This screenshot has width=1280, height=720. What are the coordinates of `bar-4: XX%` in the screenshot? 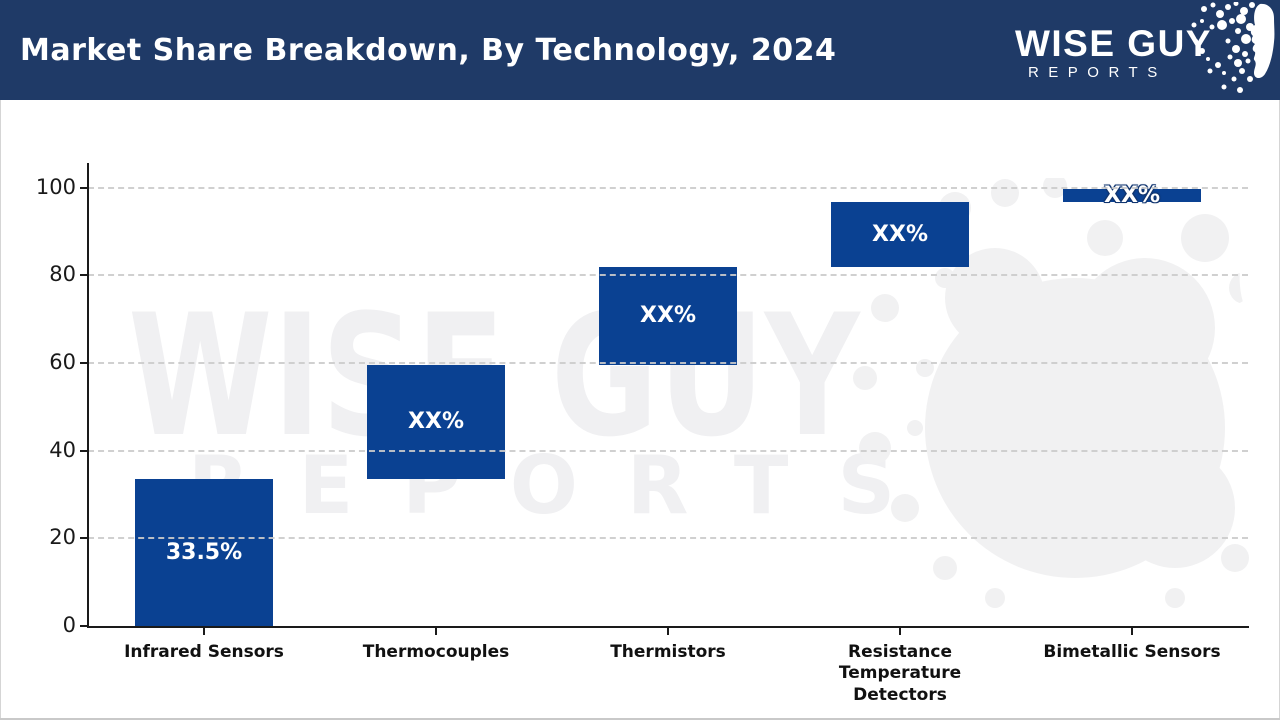 It's located at (900, 234).